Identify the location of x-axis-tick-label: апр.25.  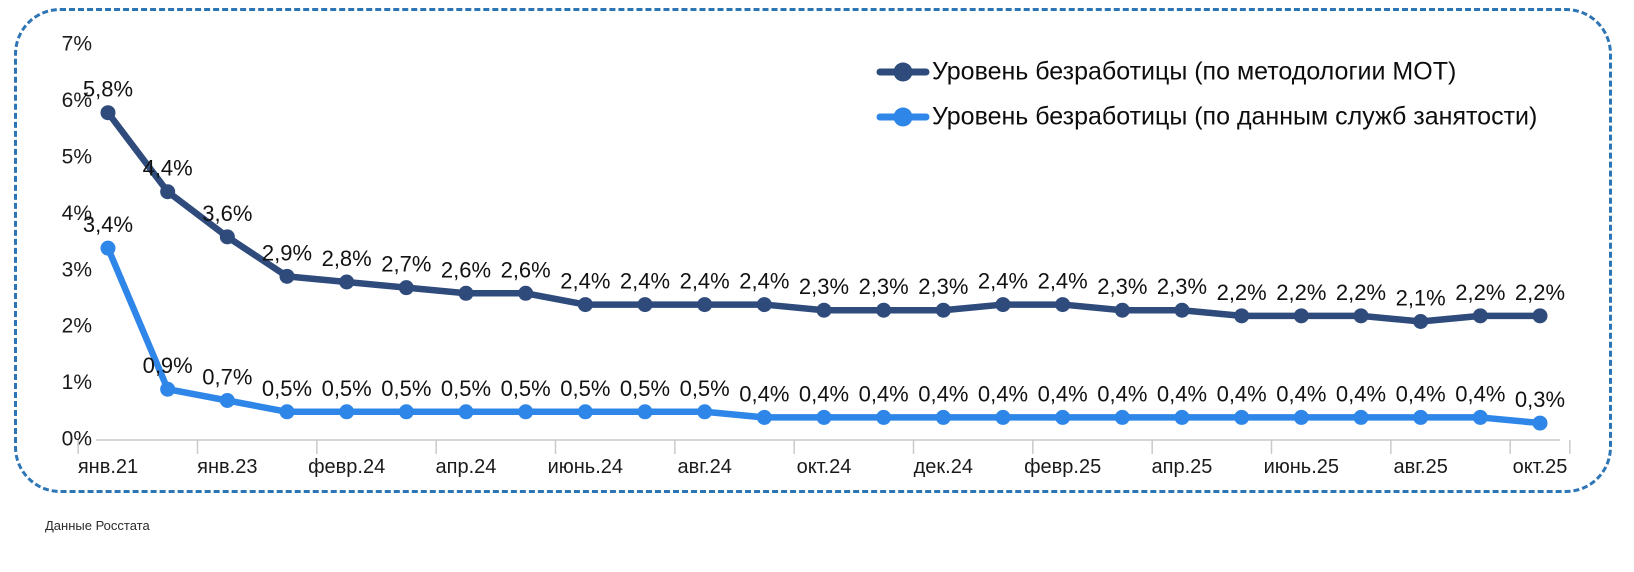
(1182, 467).